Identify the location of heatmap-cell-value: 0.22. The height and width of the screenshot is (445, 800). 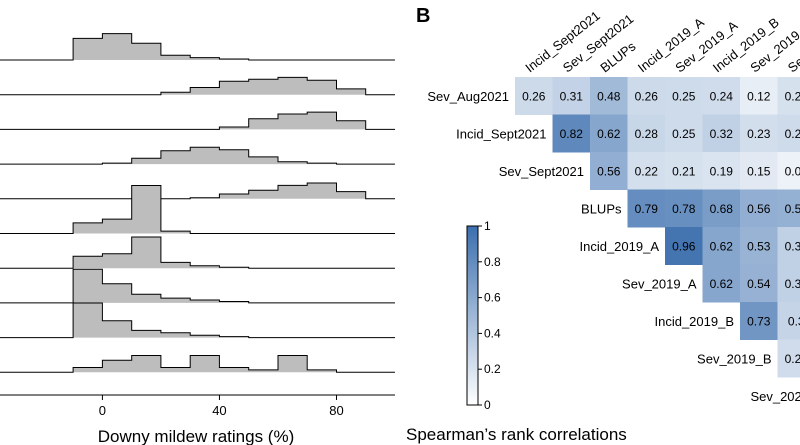
(647, 171).